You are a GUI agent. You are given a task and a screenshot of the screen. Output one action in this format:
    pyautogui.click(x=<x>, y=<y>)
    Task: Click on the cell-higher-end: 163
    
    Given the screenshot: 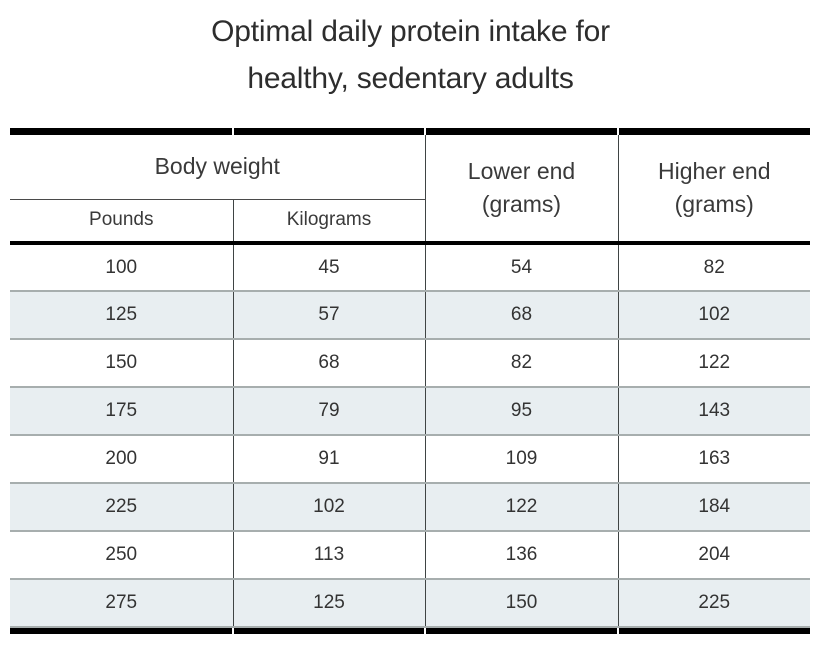 What is the action you would take?
    pyautogui.click(x=713, y=458)
    